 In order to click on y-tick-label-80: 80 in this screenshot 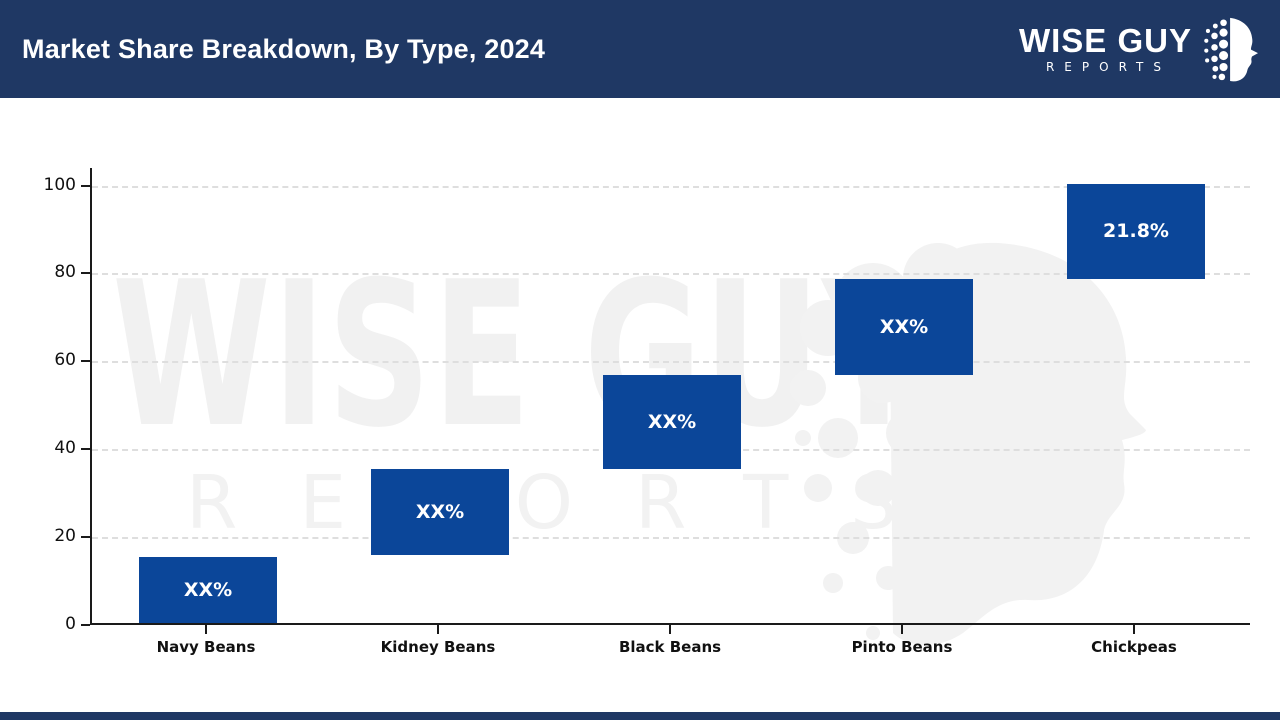, I will do `click(65, 272)`.